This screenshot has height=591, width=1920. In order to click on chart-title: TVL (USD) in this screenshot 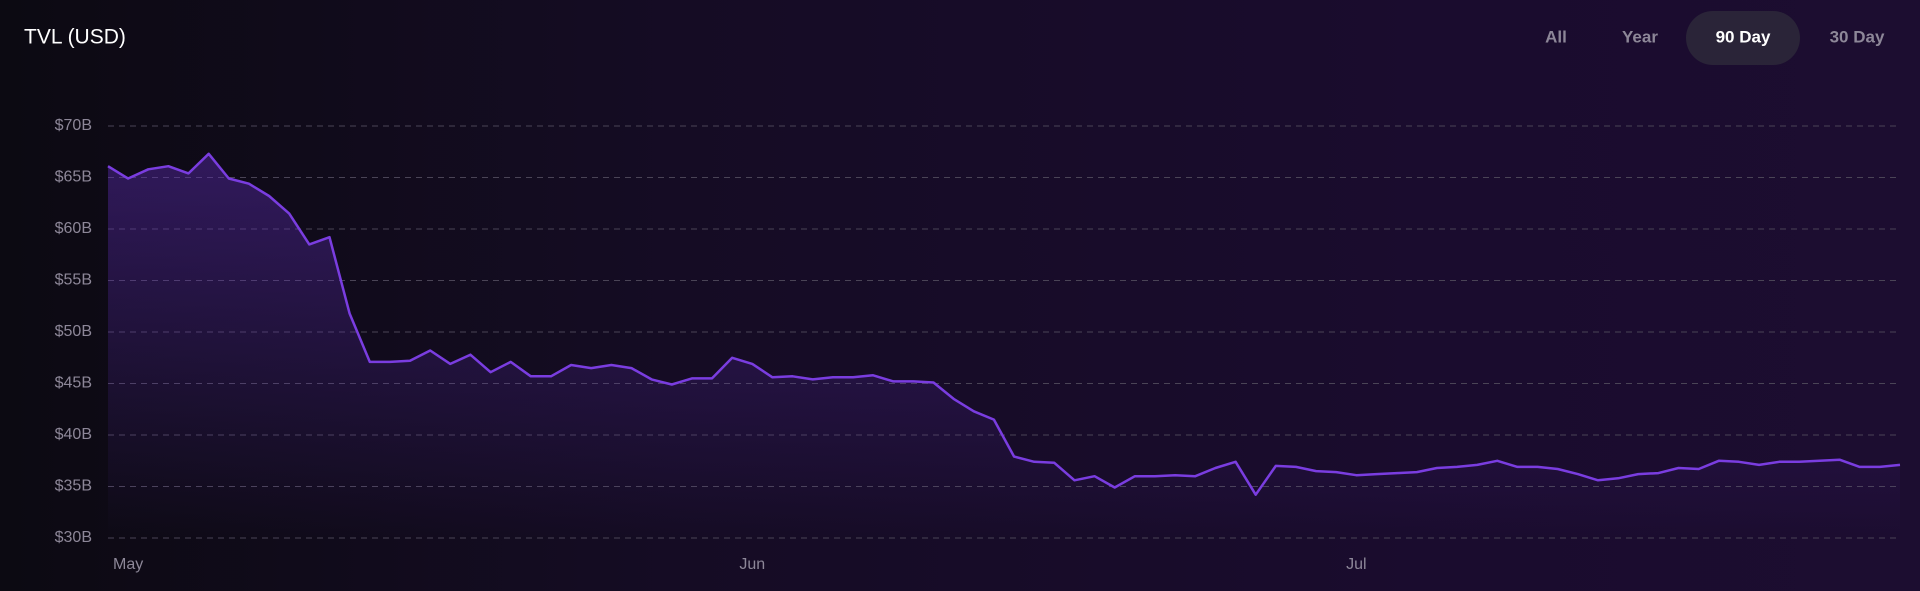, I will do `click(75, 37)`.